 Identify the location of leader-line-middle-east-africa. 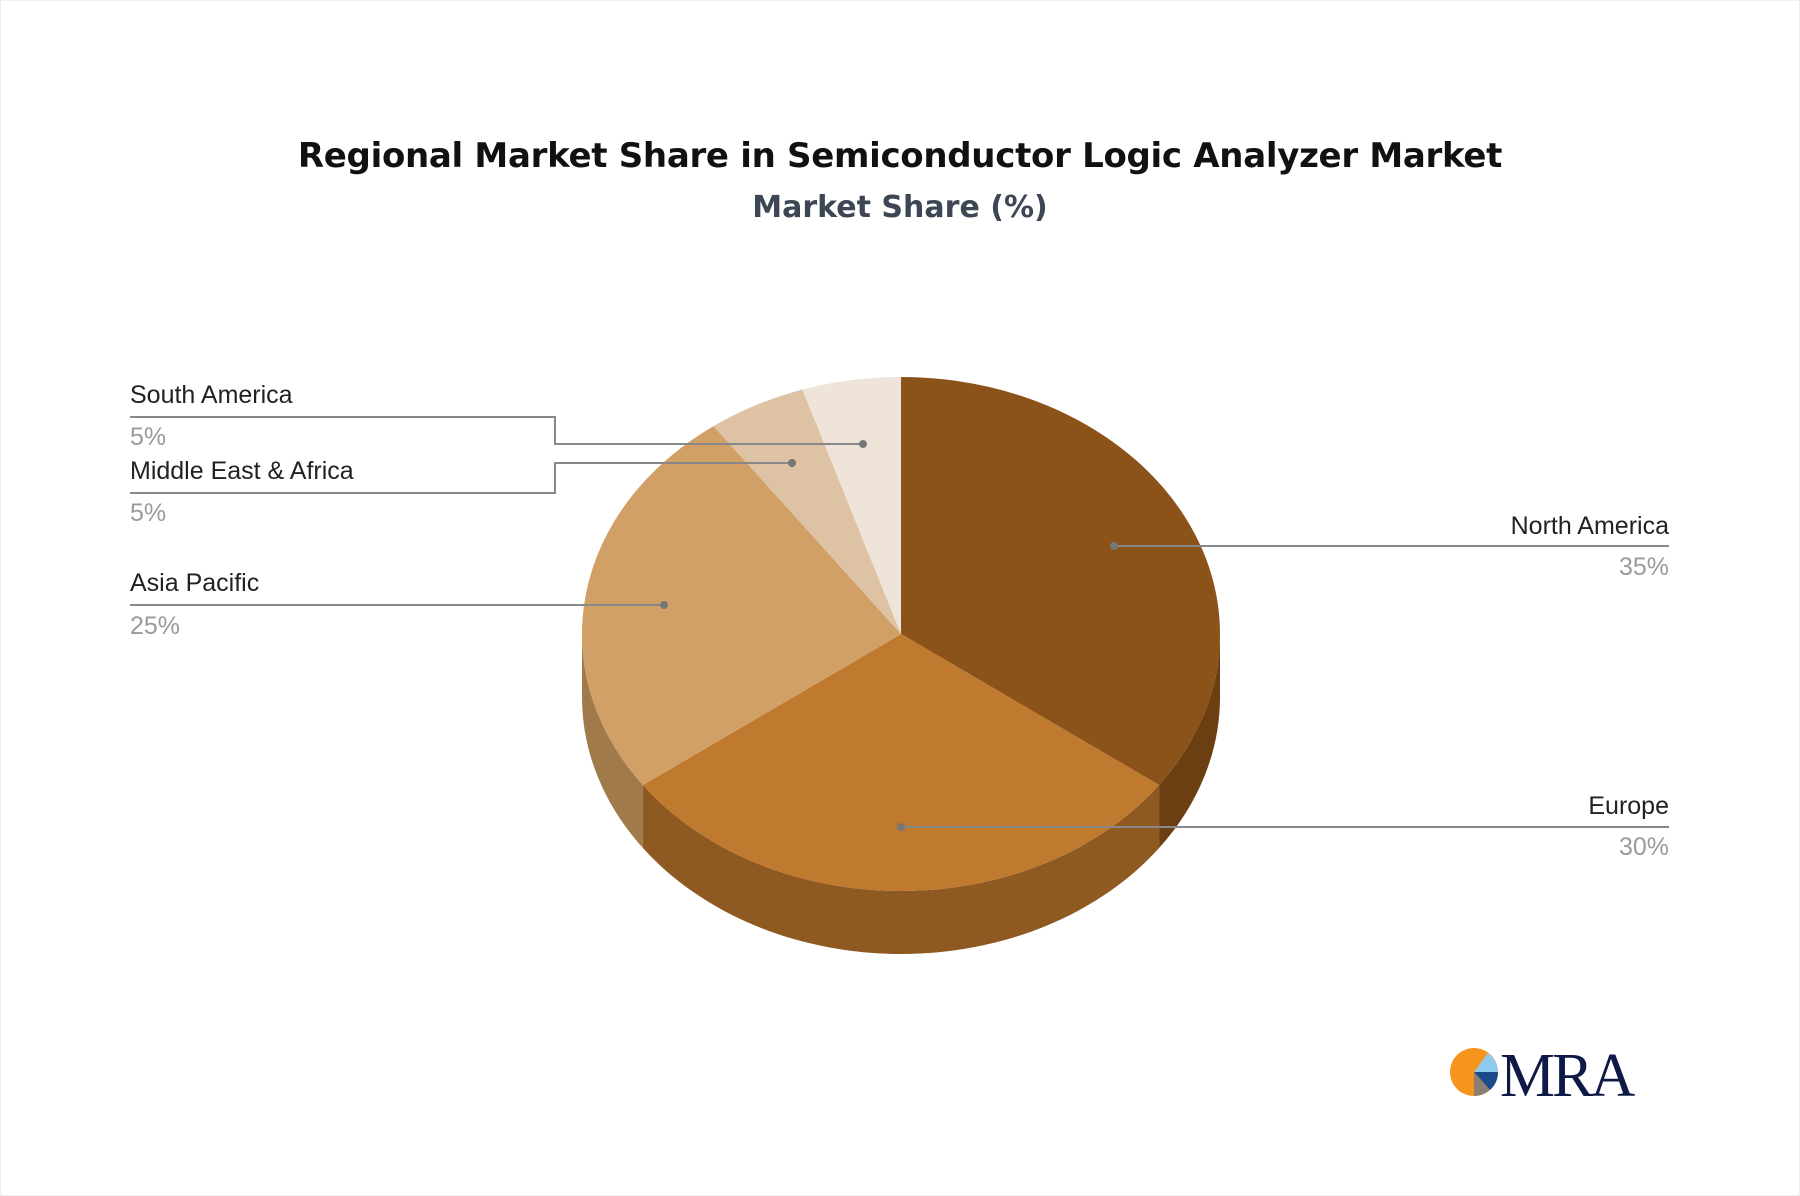
(461, 478).